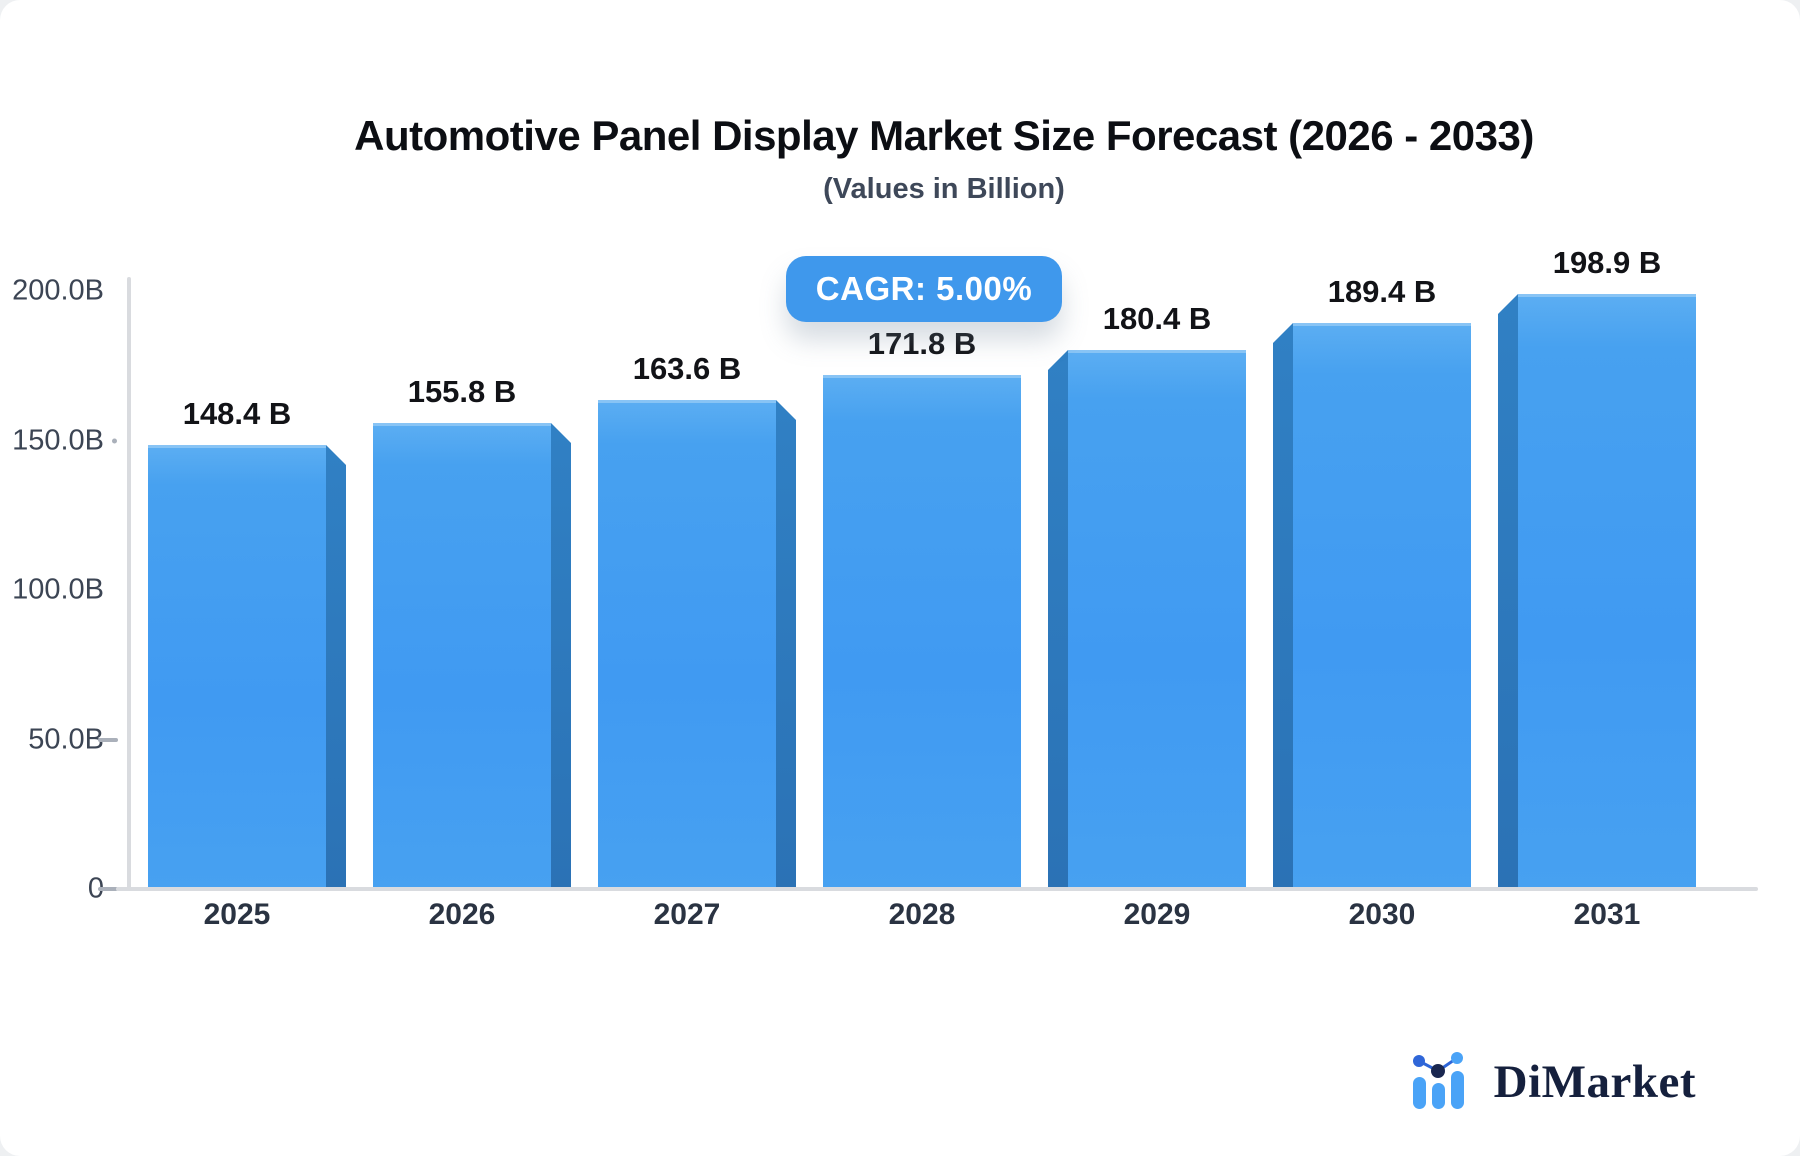  I want to click on cagr-badge-label: CAGR: 5.00%, so click(924, 288).